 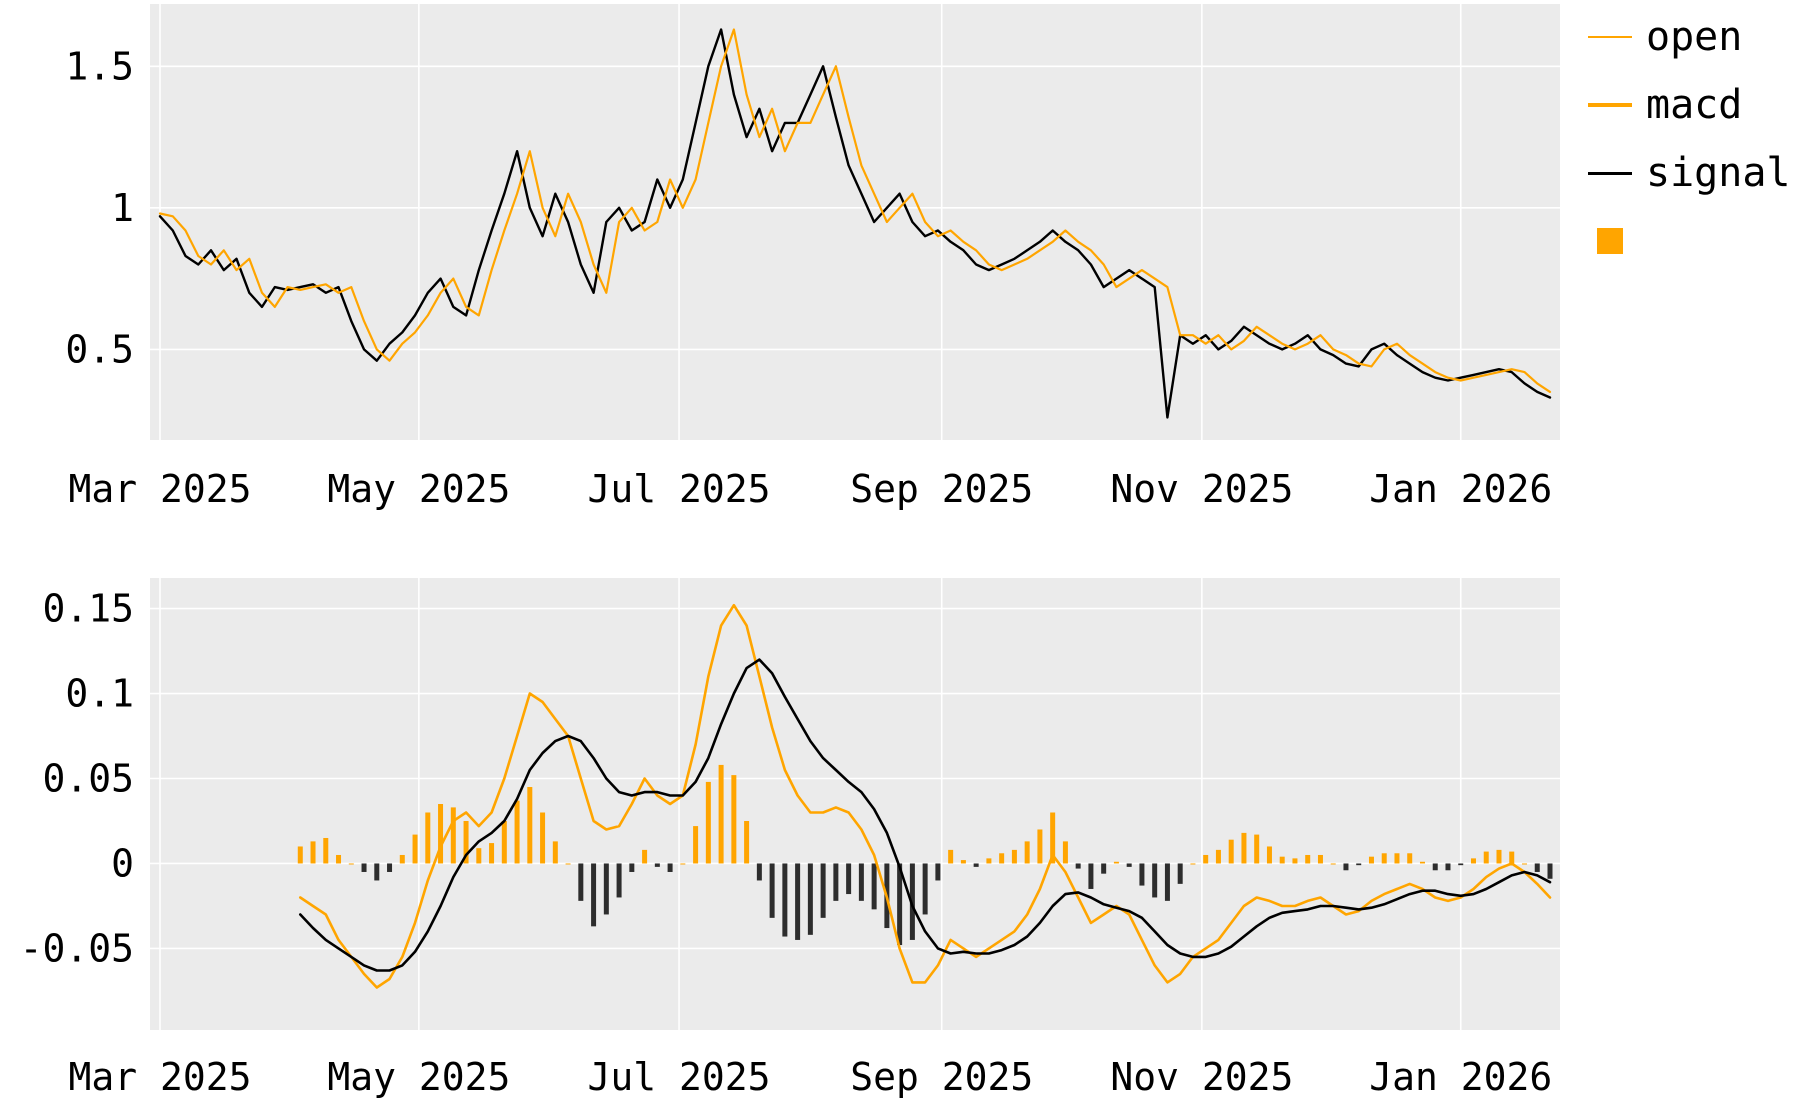 What do you see at coordinates (99, 349) in the screenshot?
I see `y-tick-label: 0.5` at bounding box center [99, 349].